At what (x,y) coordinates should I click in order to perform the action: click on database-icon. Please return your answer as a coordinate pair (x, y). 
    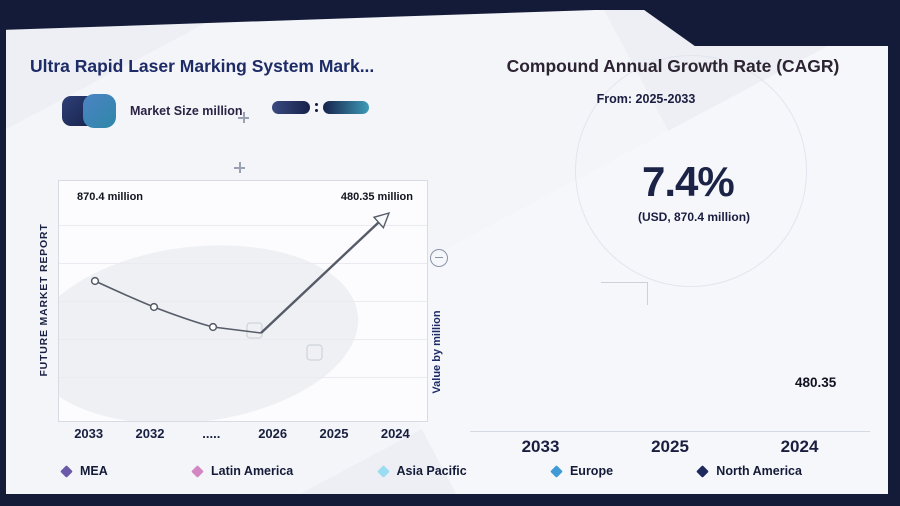
    Looking at the image, I should click on (89, 111).